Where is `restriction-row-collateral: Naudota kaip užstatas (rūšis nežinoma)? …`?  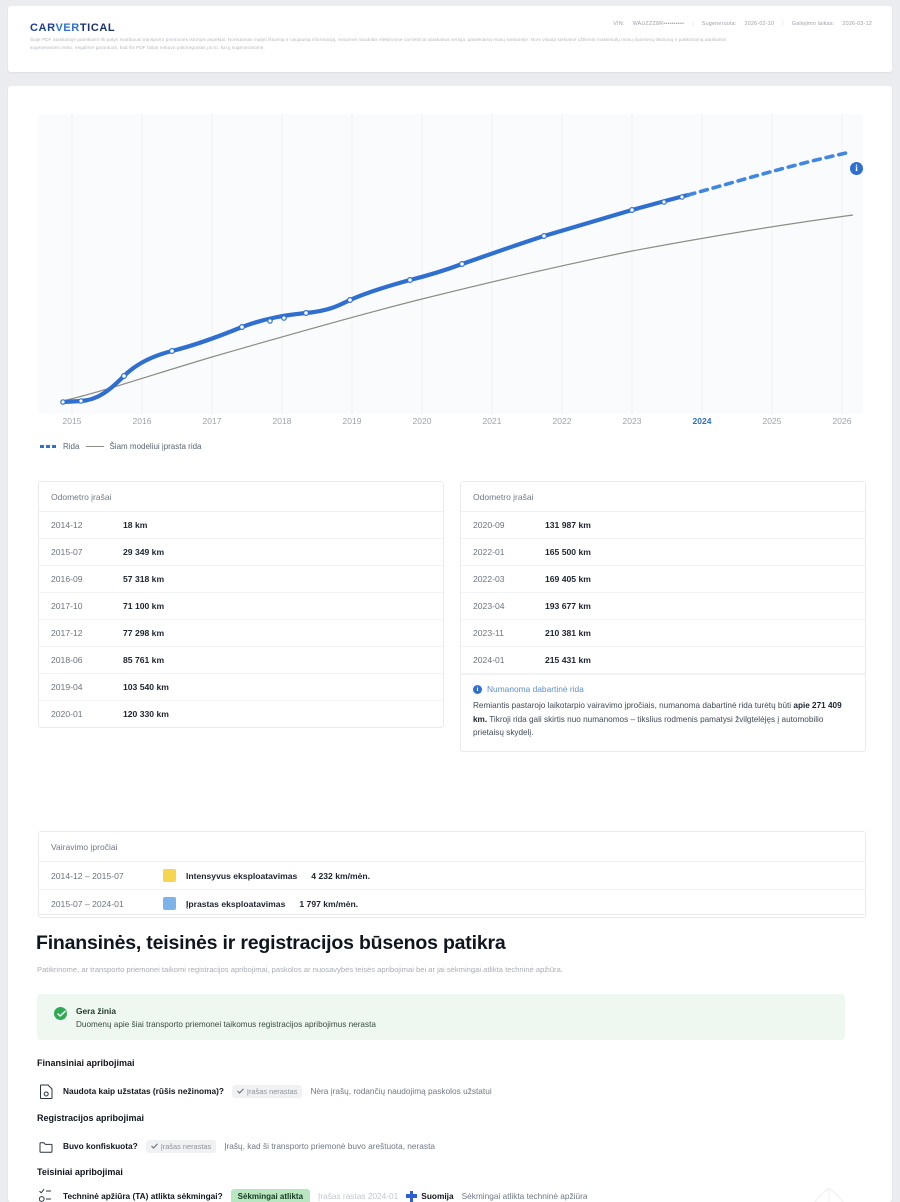
restriction-row-collateral: Naudota kaip užstatas (rūšis nežinoma)? … is located at coordinates (264, 1091).